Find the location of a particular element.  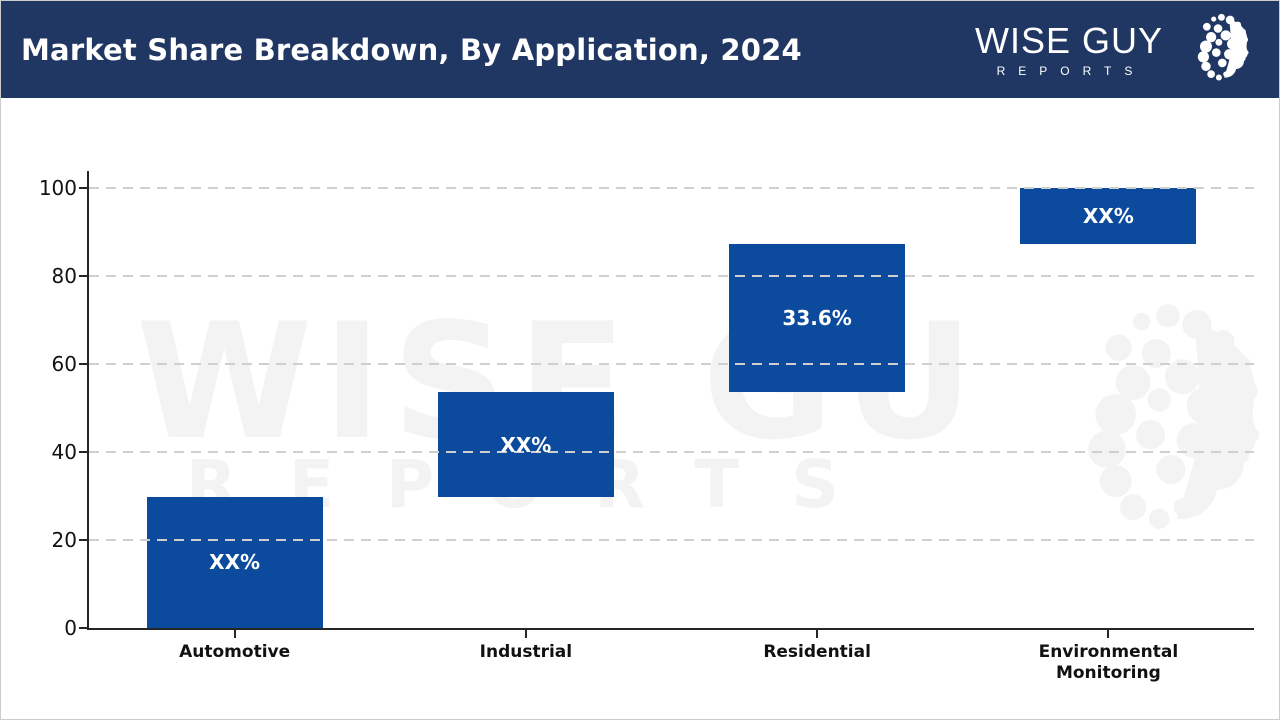

bar-label-residential: 33.6% is located at coordinates (817, 318).